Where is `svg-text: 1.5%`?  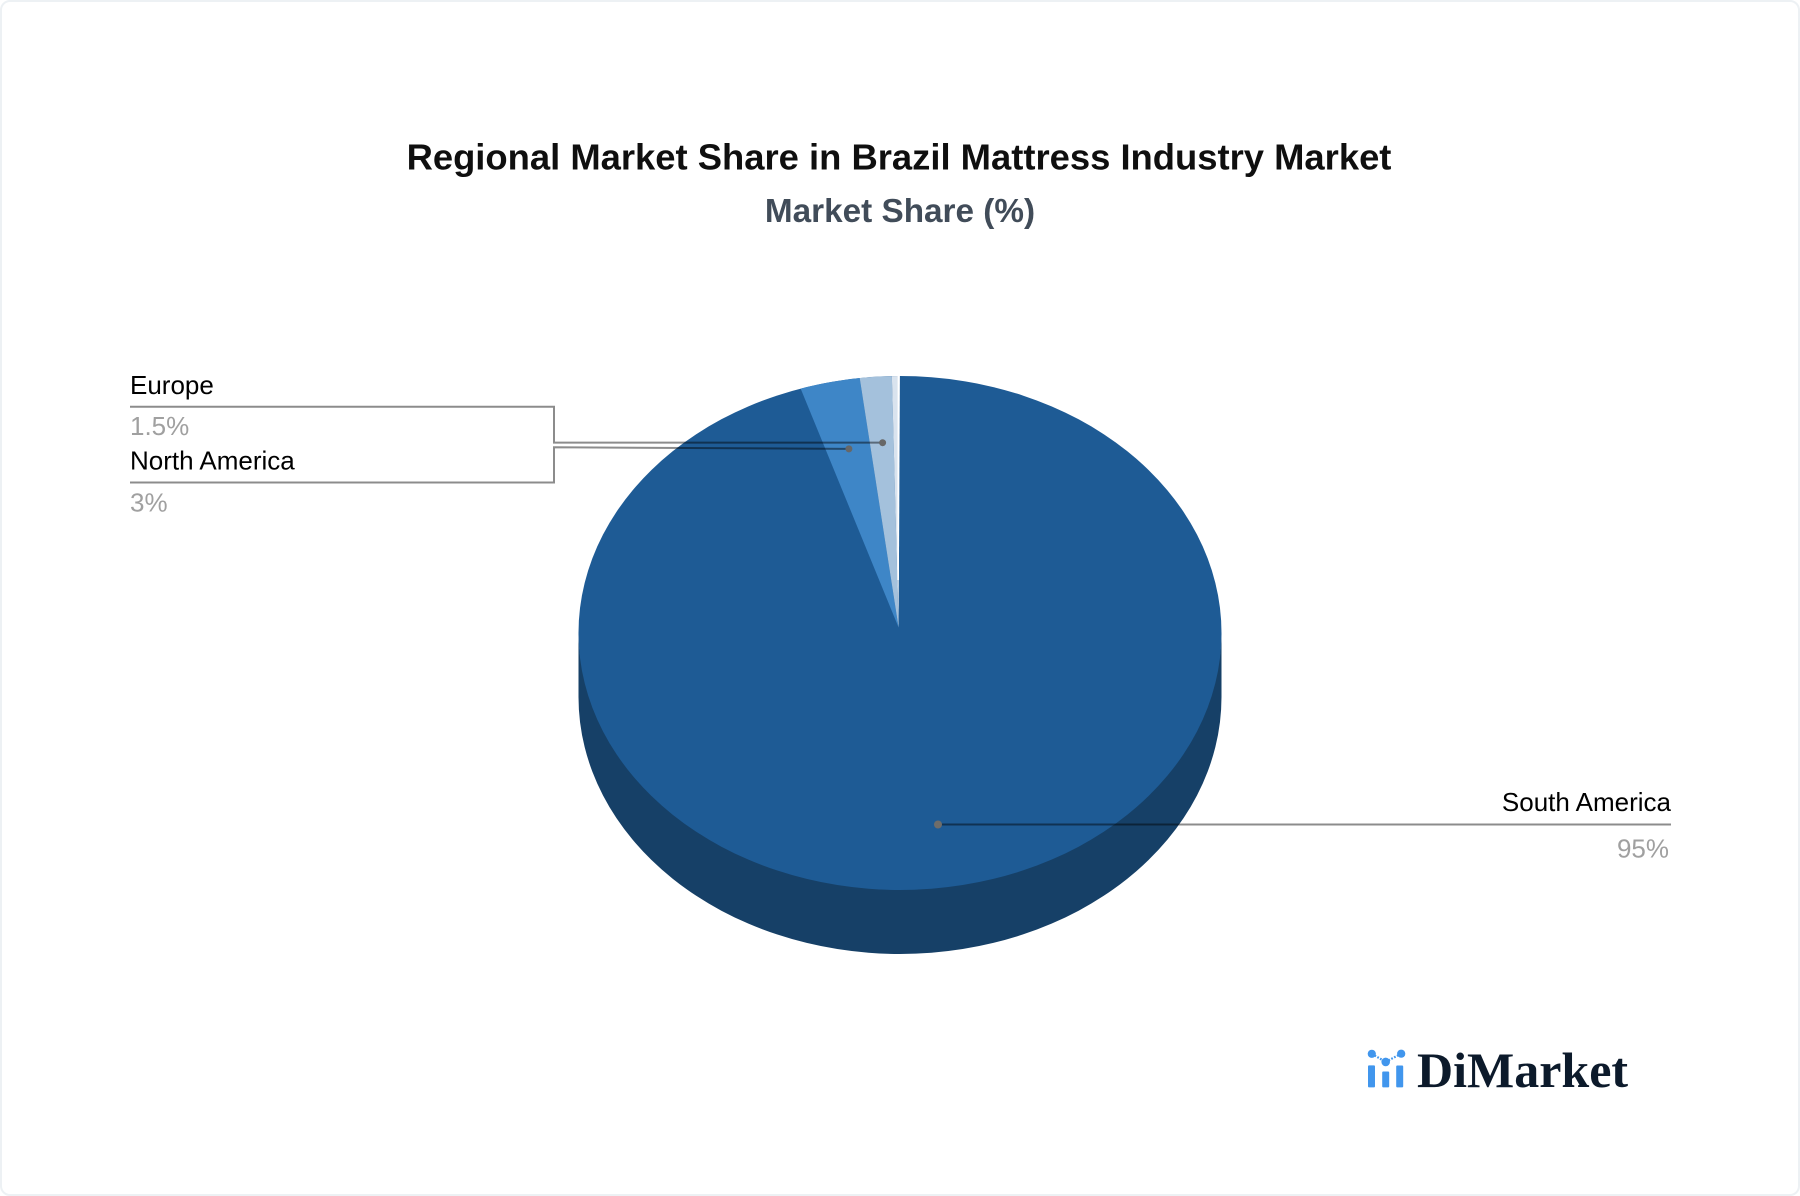
svg-text: 1.5% is located at coordinates (159, 426).